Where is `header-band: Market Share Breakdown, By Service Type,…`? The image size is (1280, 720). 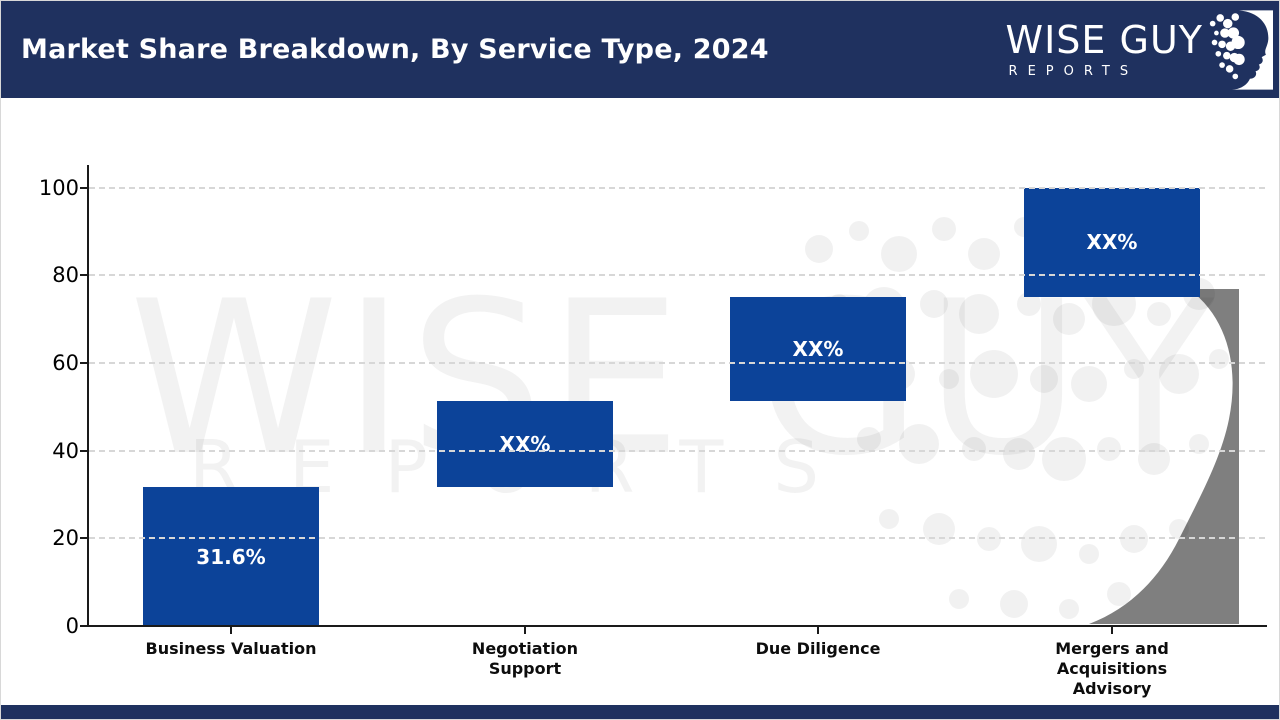
header-band: Market Share Breakdown, By Service Type,… is located at coordinates (640, 49).